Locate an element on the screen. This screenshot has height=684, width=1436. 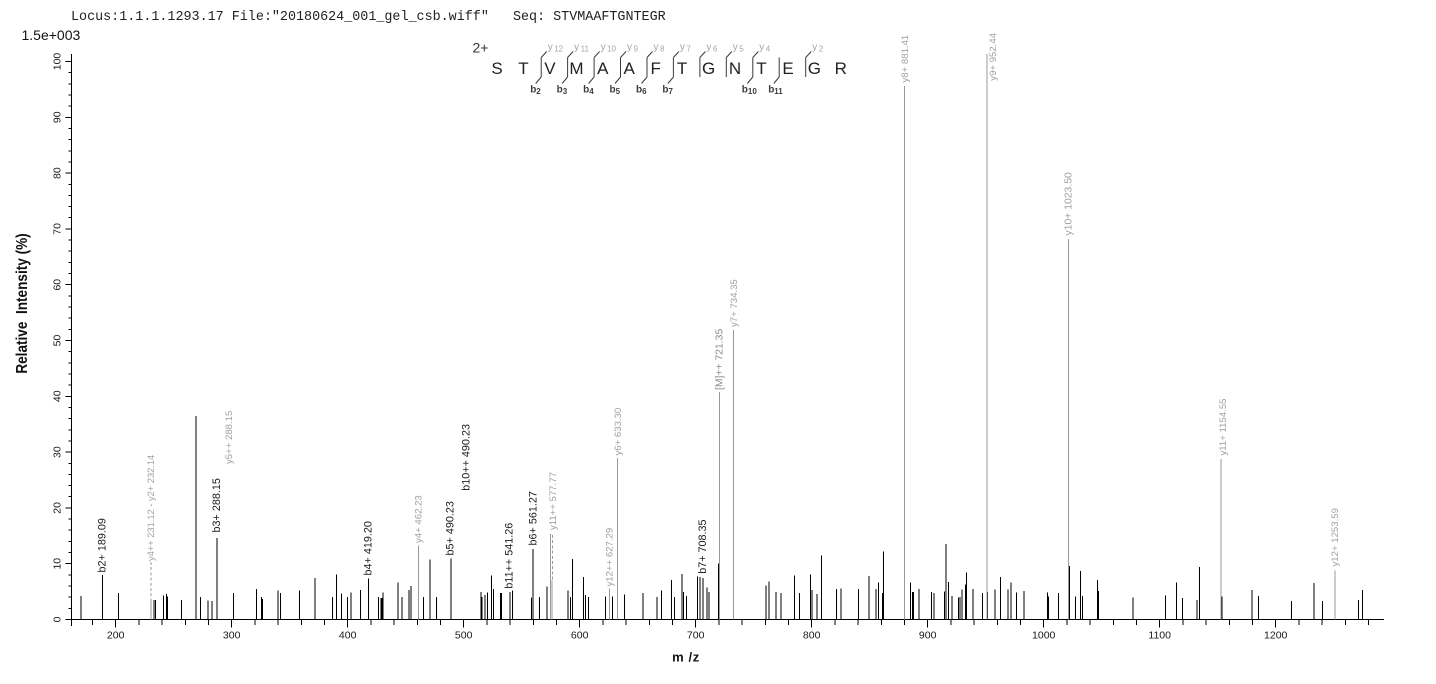
svg-text: 70 is located at coordinates (58, 229).